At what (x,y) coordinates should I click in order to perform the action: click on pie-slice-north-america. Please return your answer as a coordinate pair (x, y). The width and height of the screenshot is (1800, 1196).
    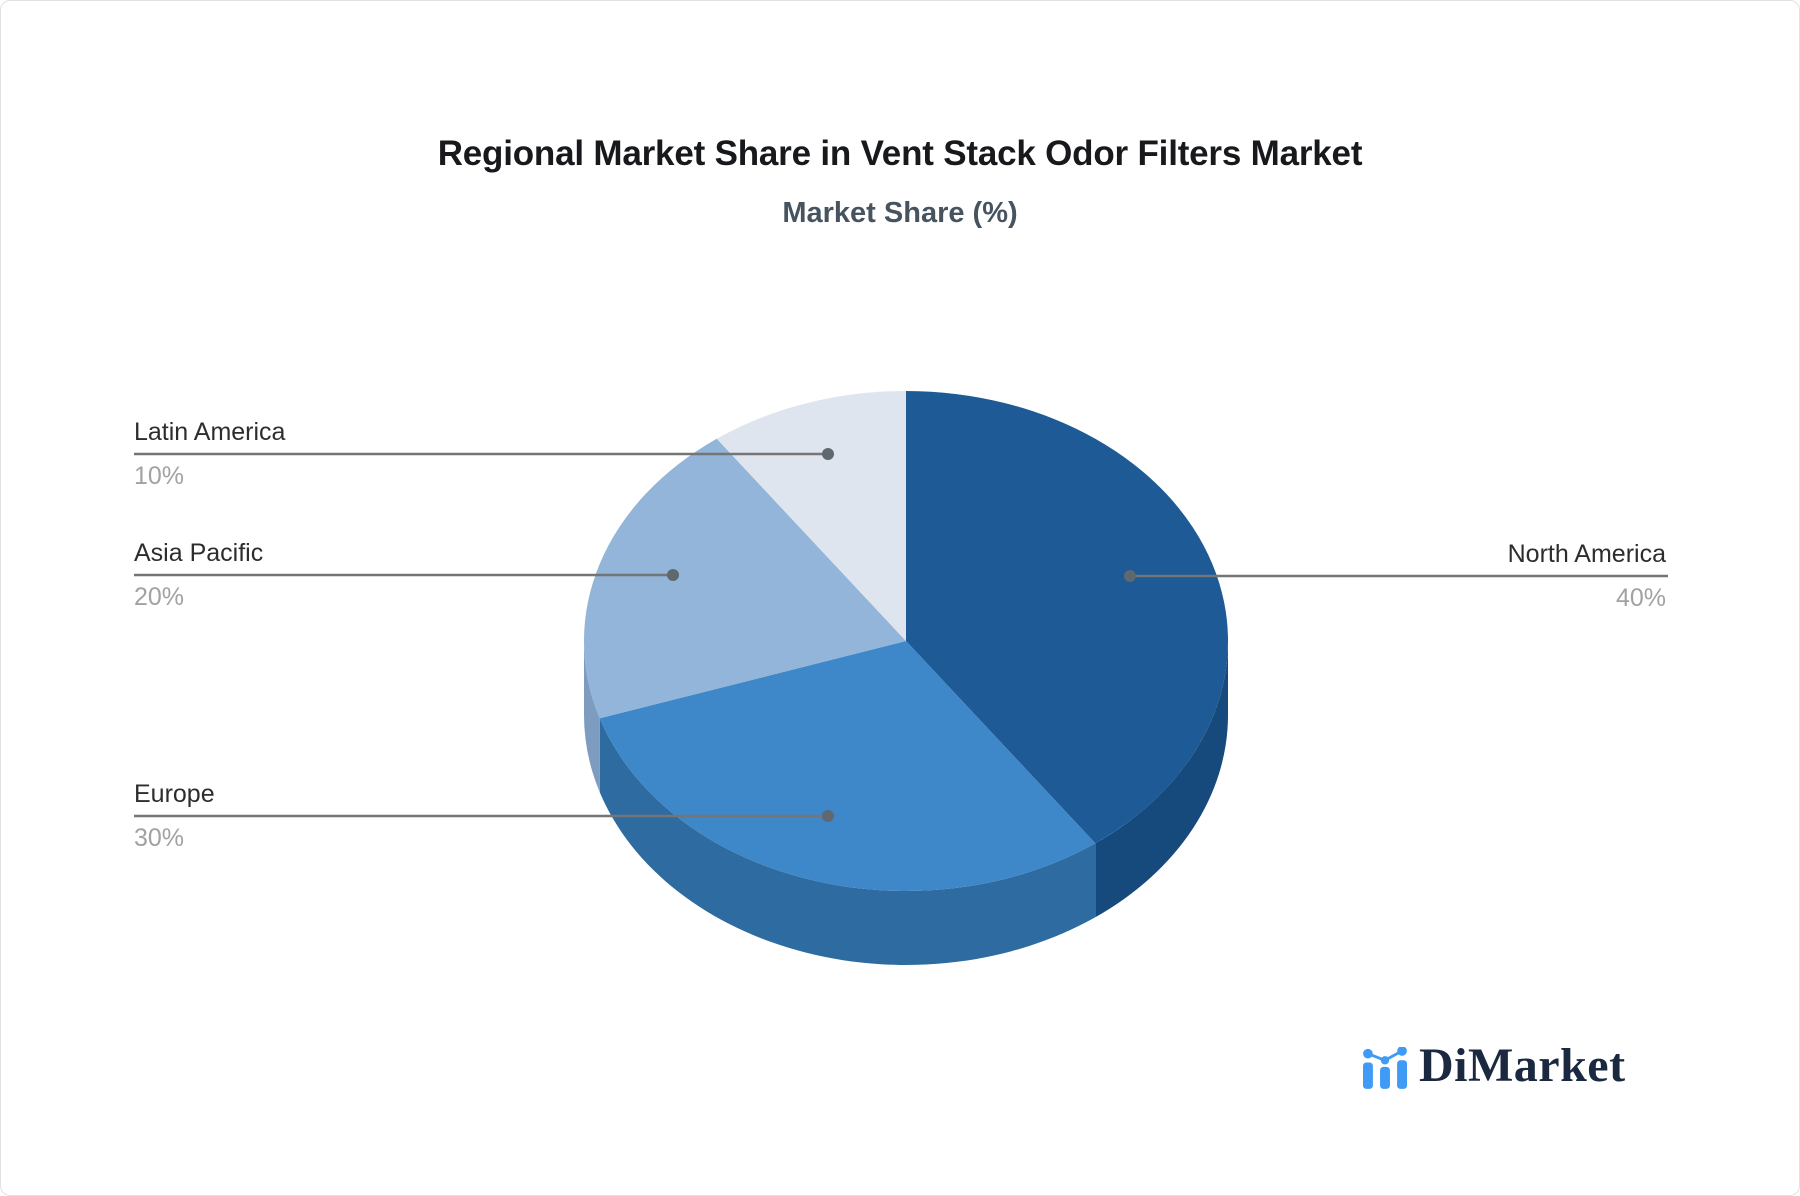
    Looking at the image, I should click on (1067, 617).